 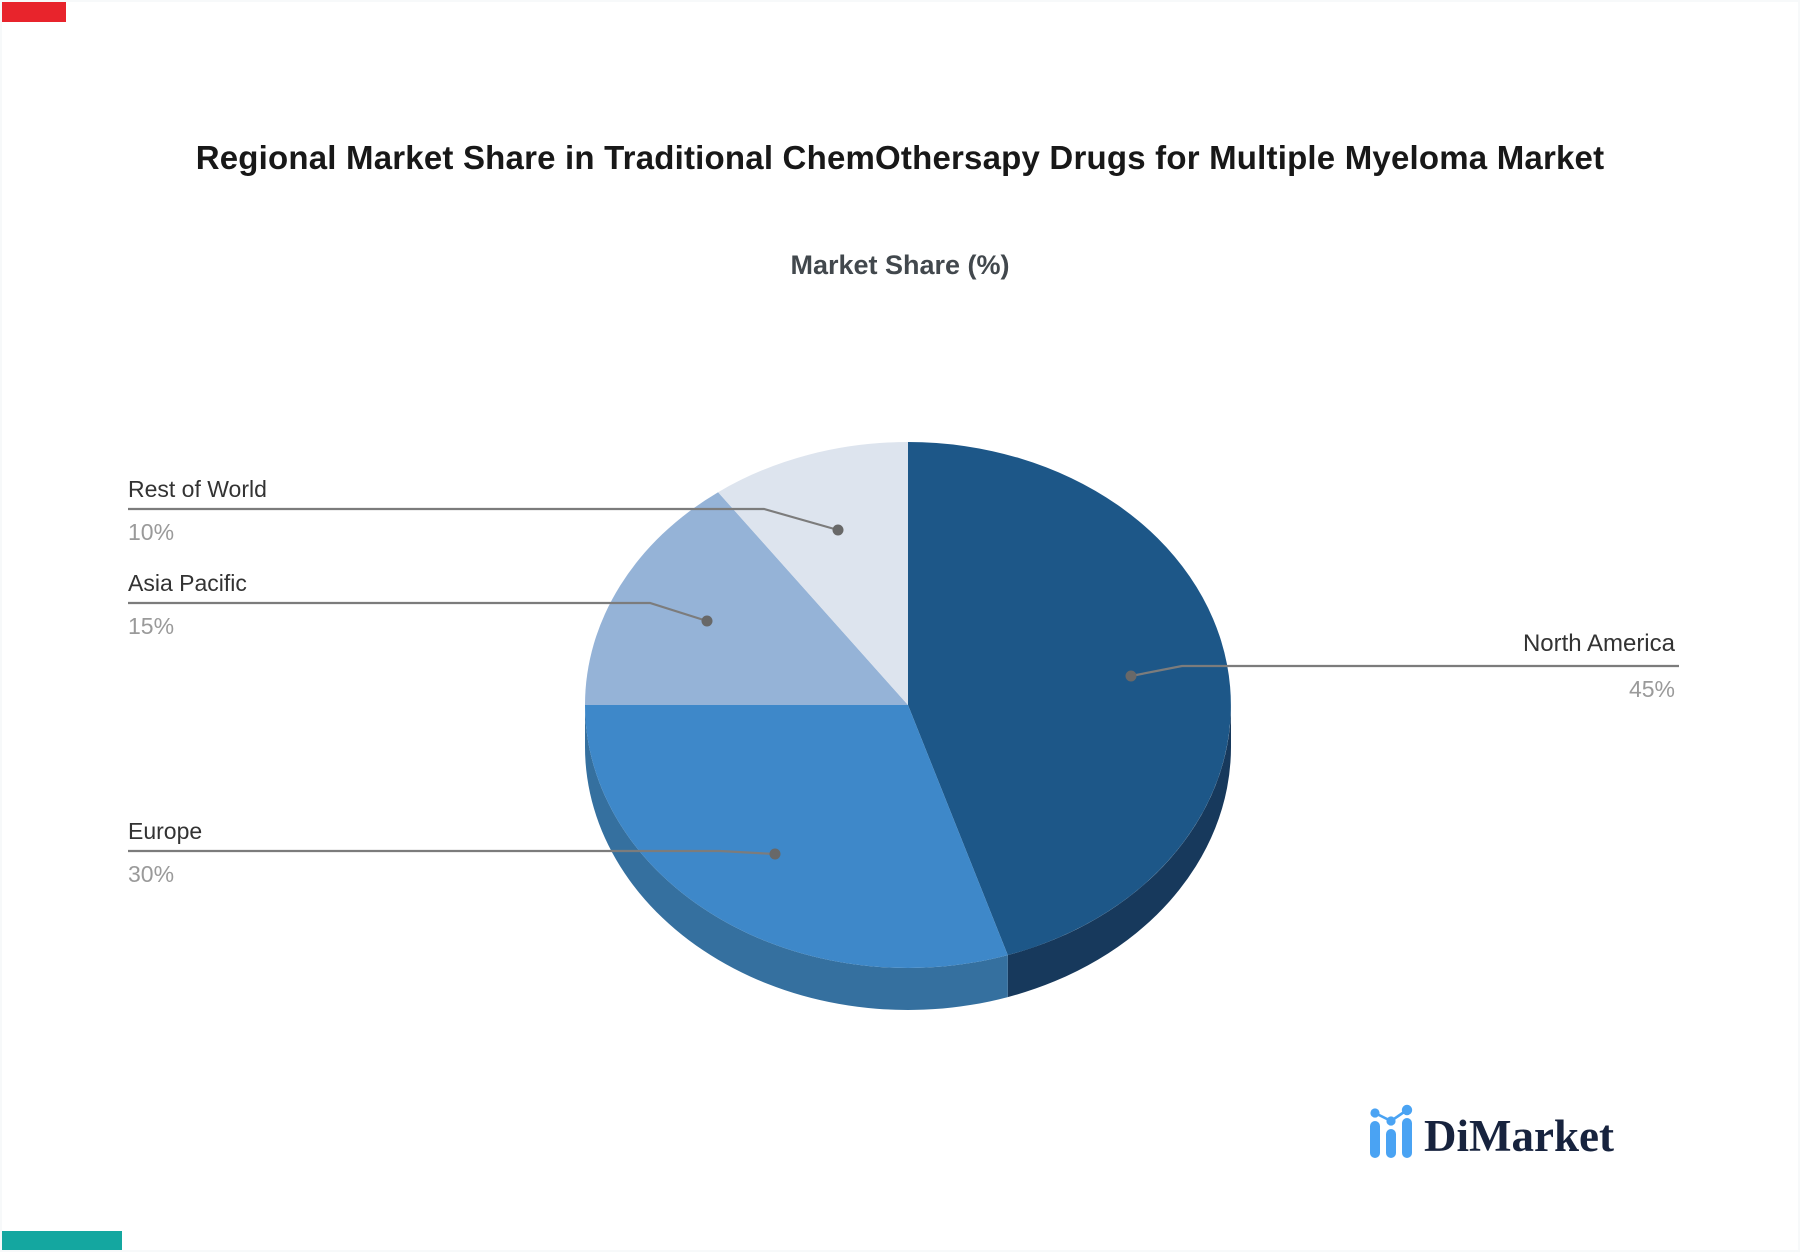 What do you see at coordinates (1391, 1131) in the screenshot?
I see `bar-chart-trendline-icon` at bounding box center [1391, 1131].